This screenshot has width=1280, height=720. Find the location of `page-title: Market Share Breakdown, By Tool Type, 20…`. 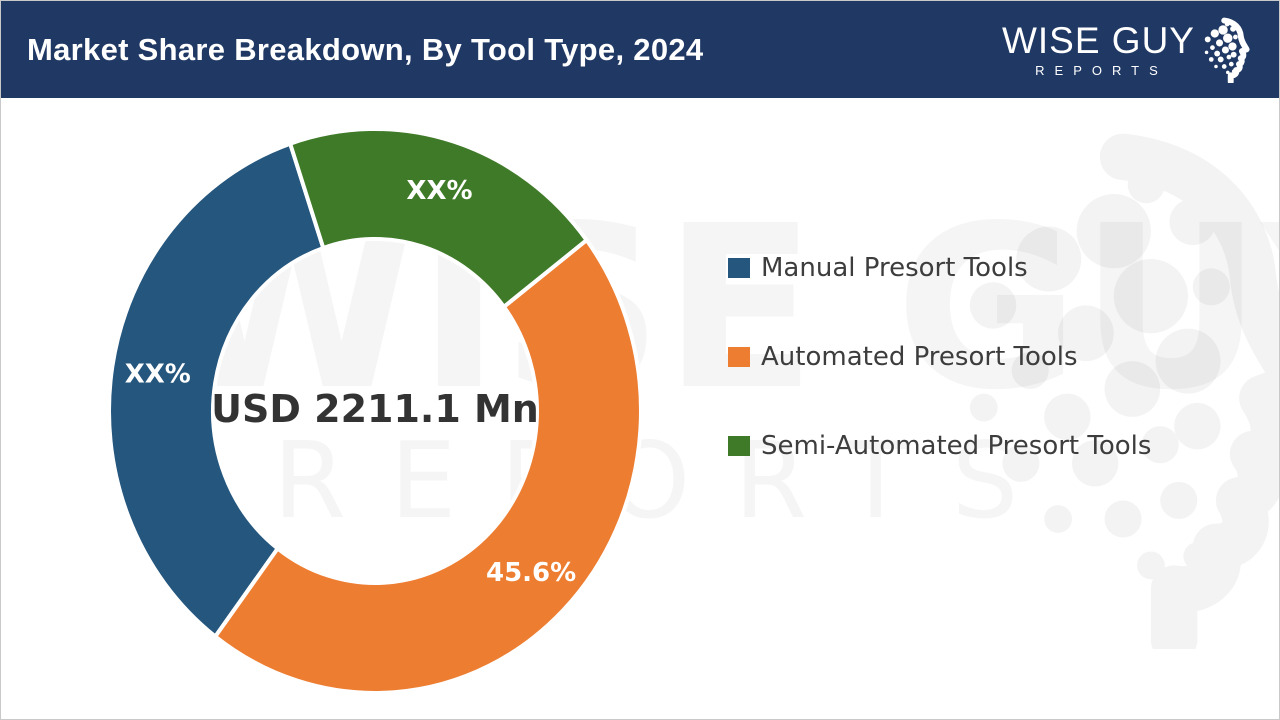

page-title: Market Share Breakdown, By Tool Type, 20… is located at coordinates (365, 49).